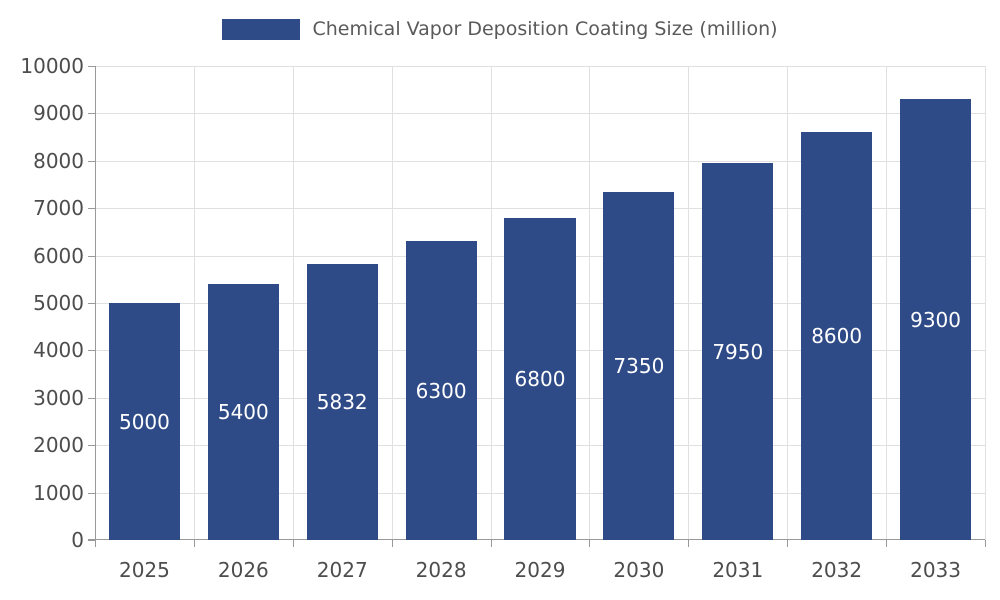 Image resolution: width=1000 pixels, height=600 pixels. I want to click on bar: 5000, so click(144, 421).